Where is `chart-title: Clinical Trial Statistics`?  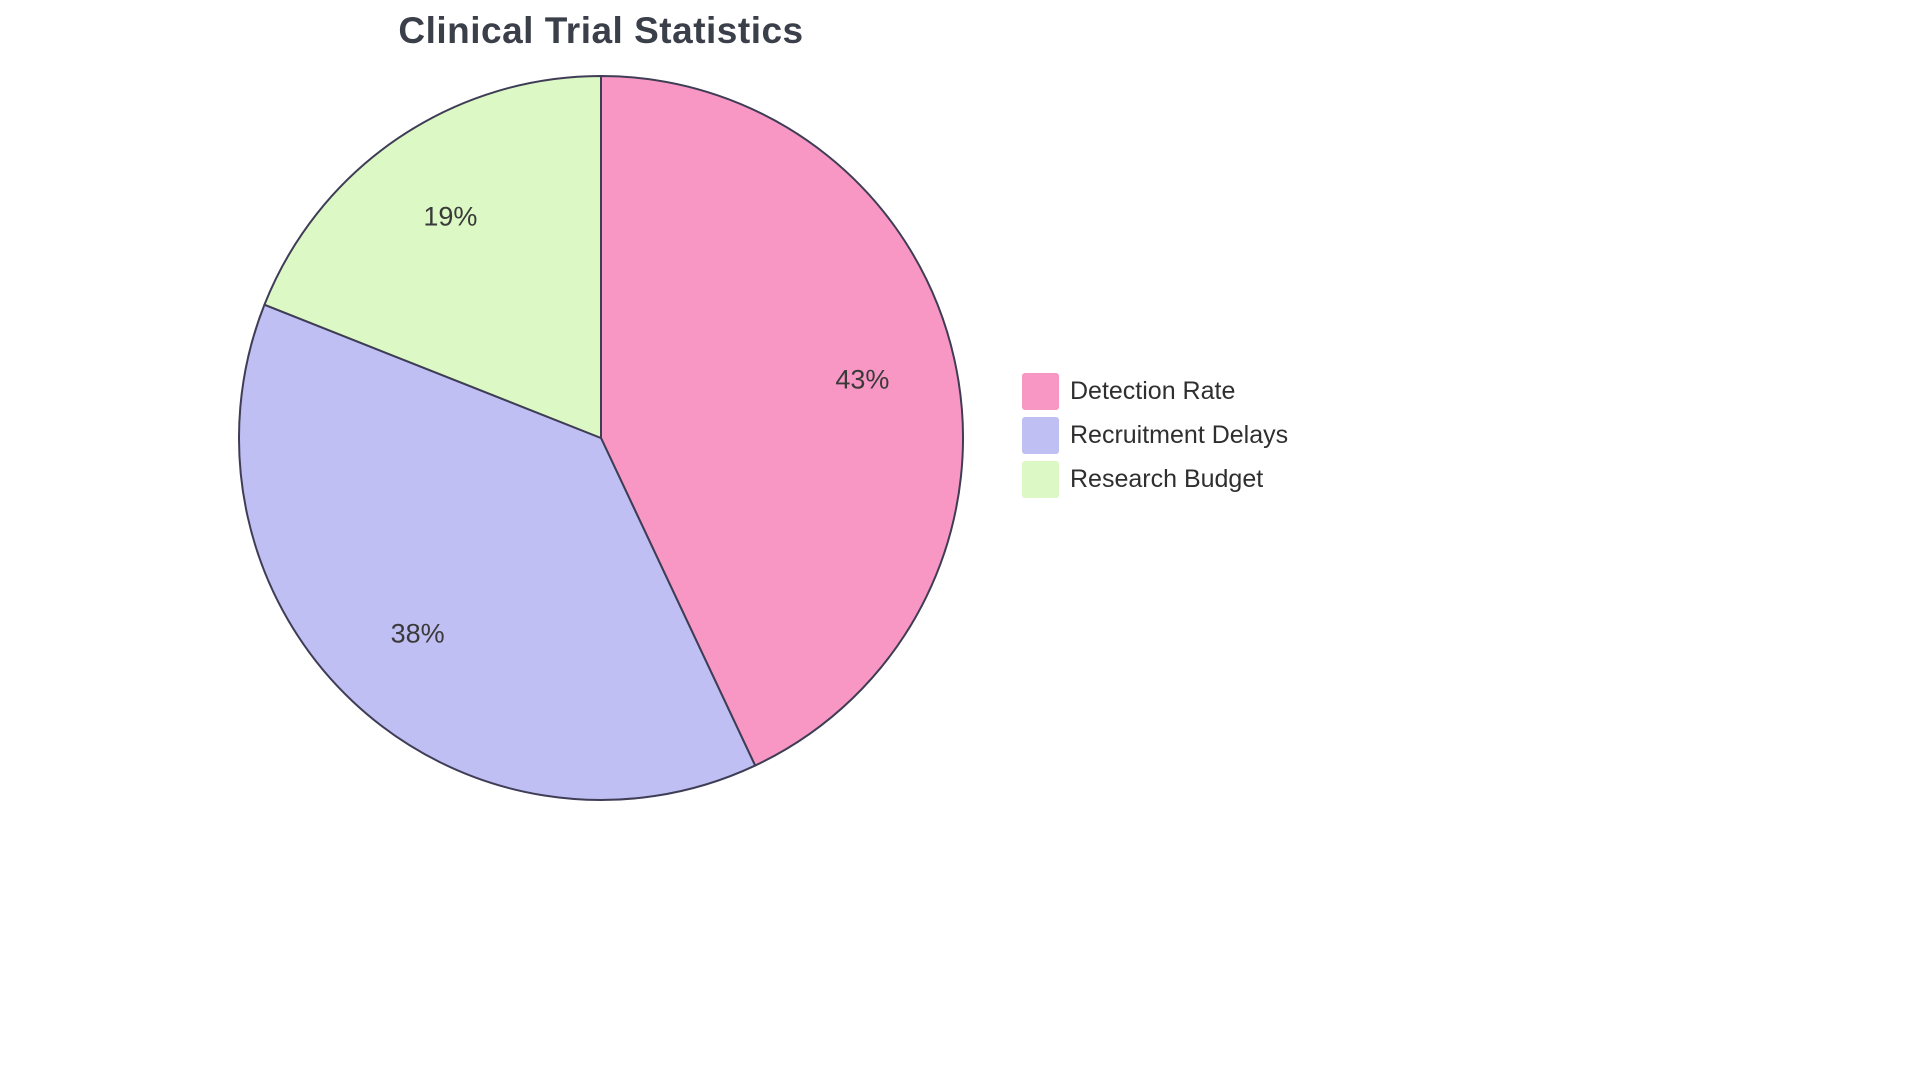
chart-title: Clinical Trial Statistics is located at coordinates (601, 30).